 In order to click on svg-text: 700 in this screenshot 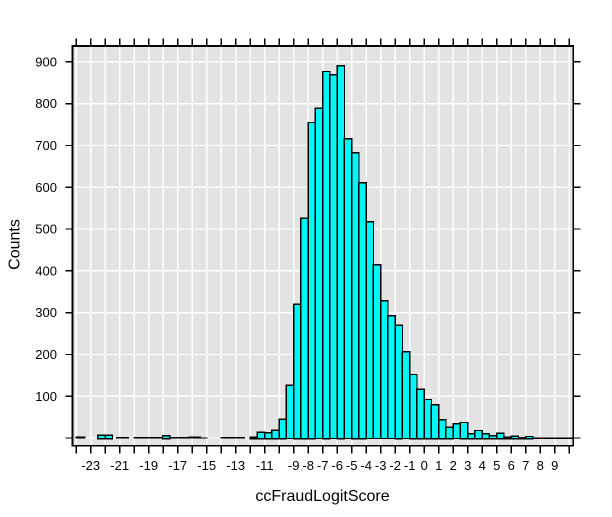, I will do `click(46, 145)`.